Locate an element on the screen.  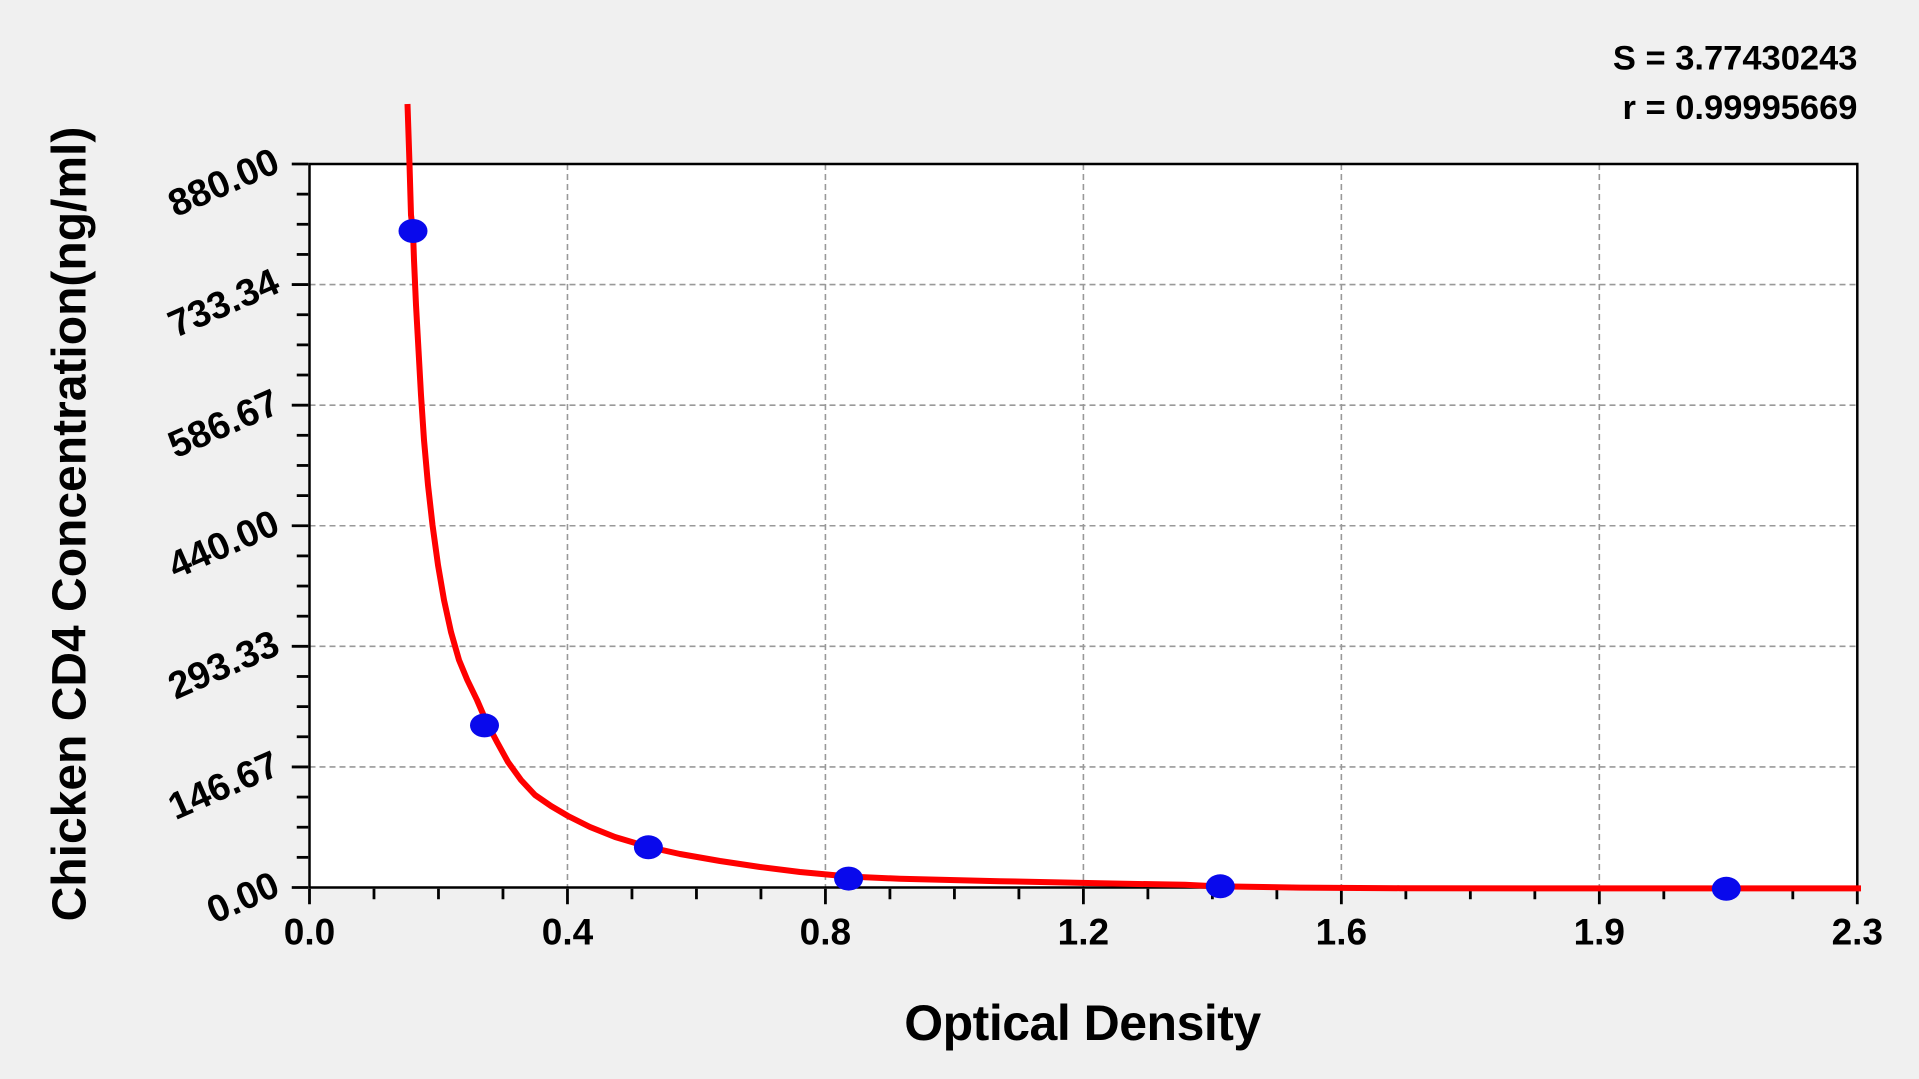
svg-text: 2.3 is located at coordinates (1857, 932).